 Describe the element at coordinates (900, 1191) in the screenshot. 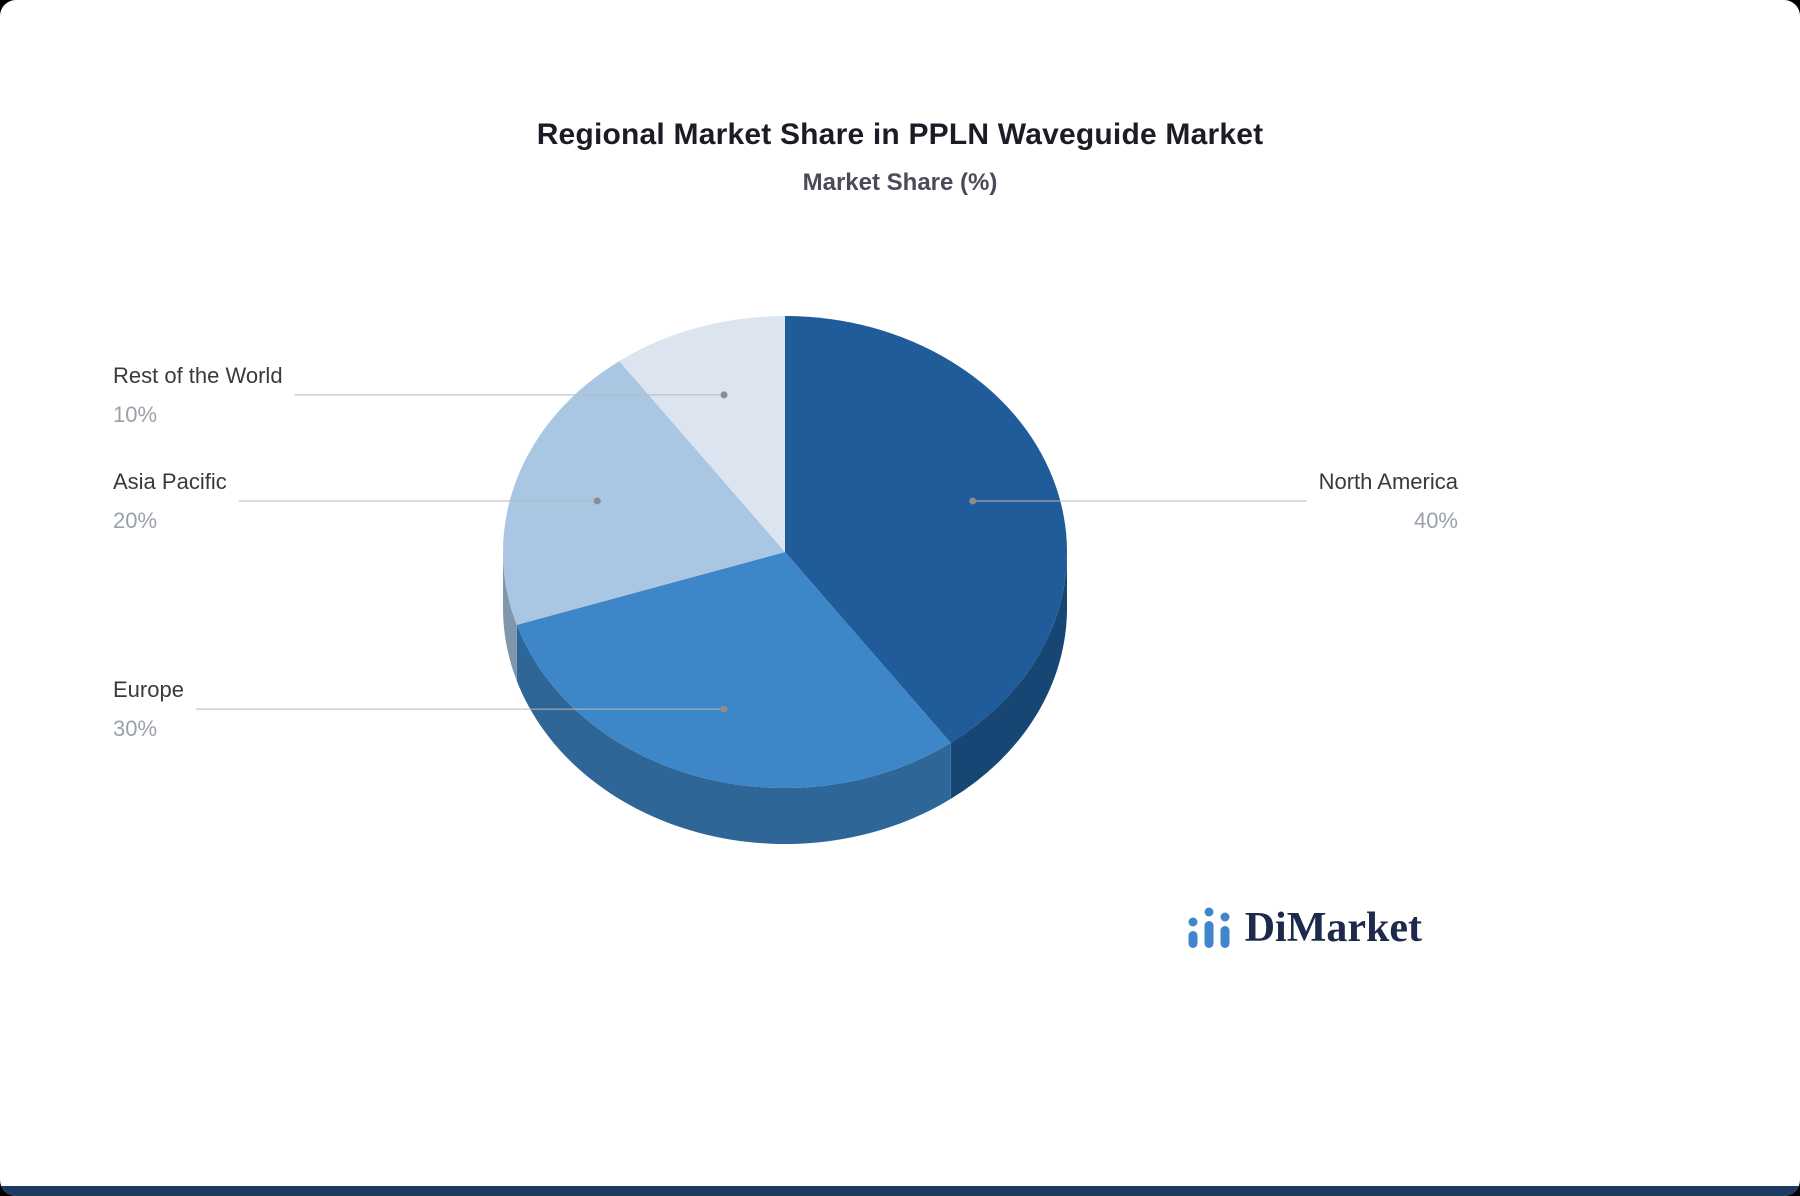

I see `footer-accent-bar` at that location.